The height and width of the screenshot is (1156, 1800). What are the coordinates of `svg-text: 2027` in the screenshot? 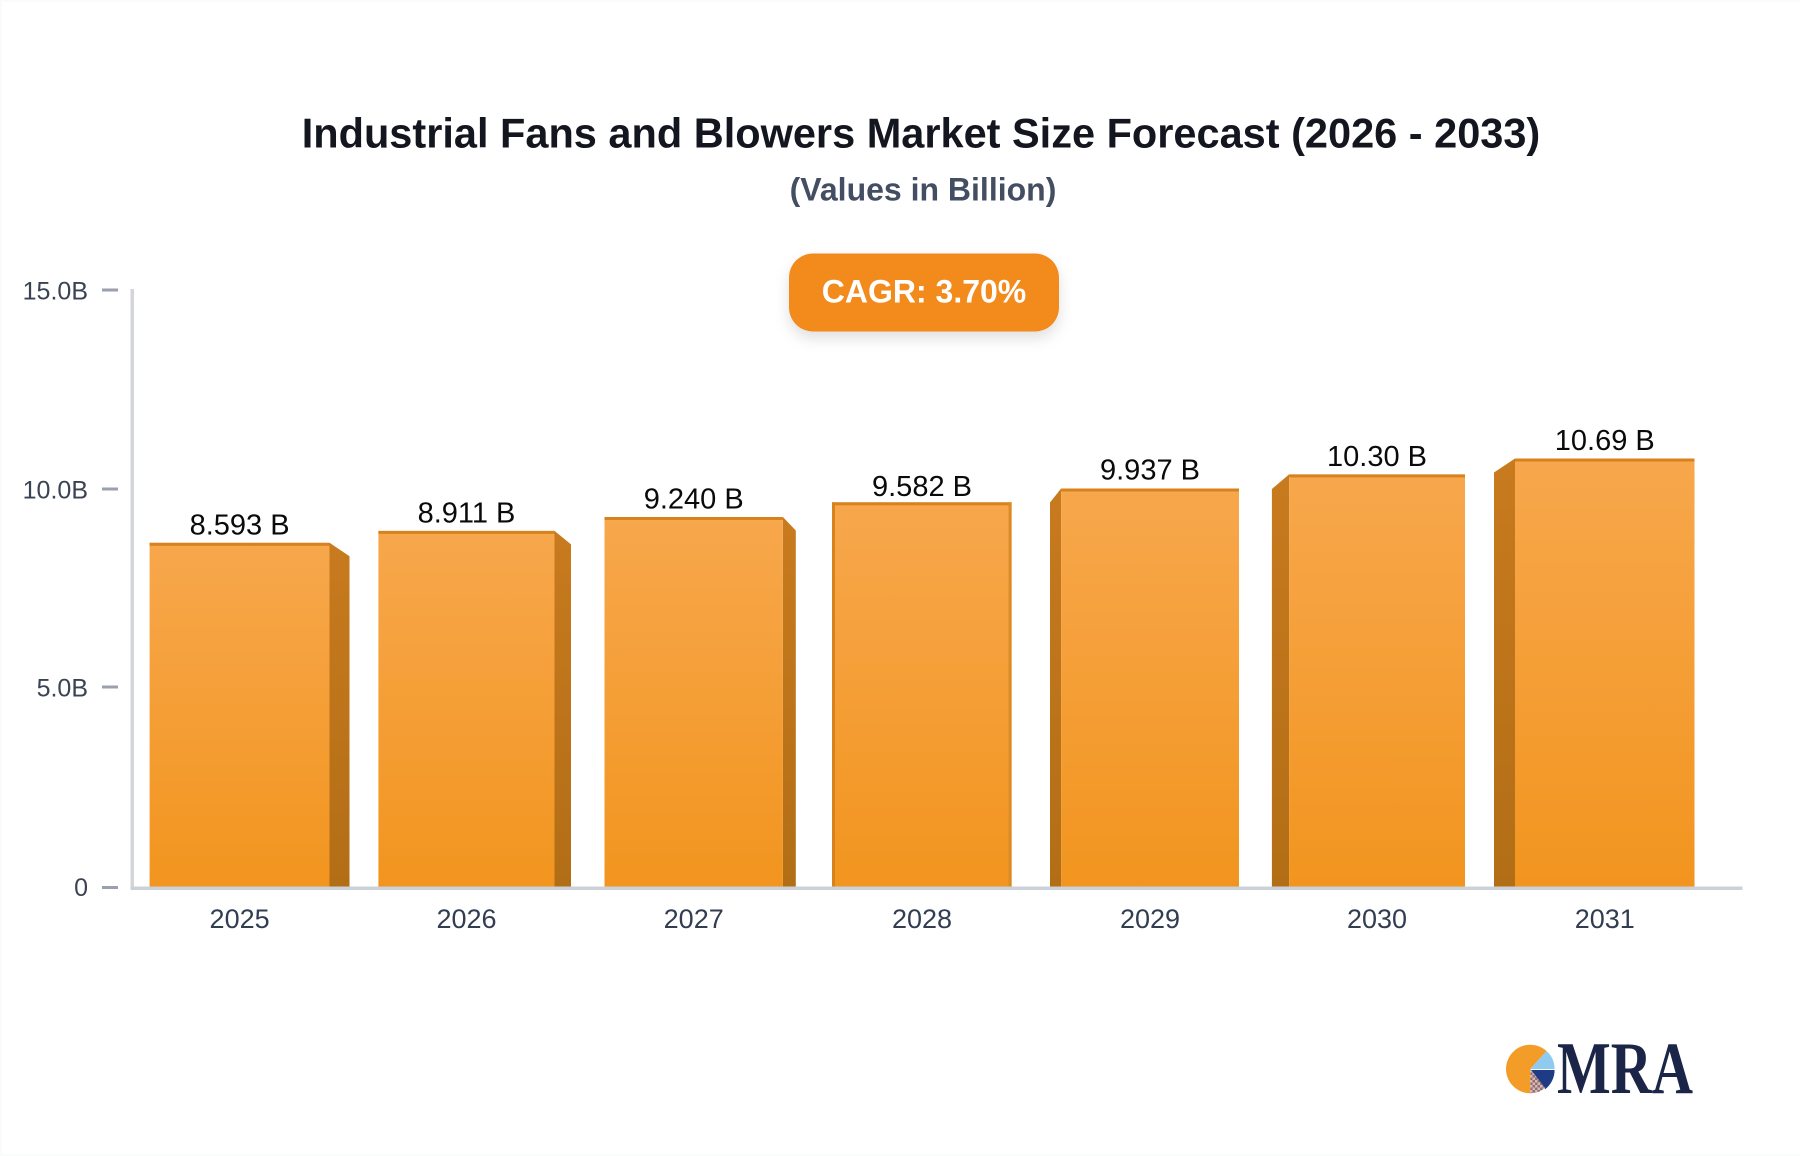 It's located at (694, 919).